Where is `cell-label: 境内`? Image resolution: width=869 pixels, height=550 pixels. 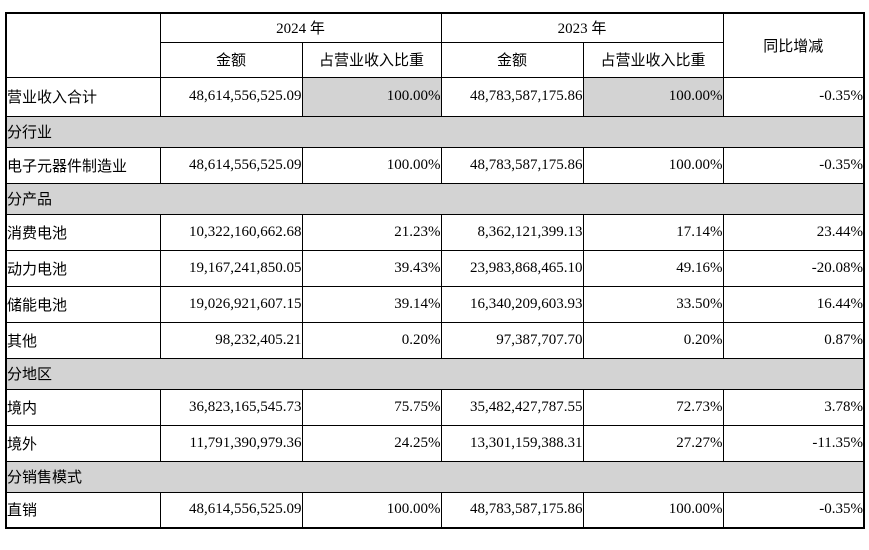
cell-label: 境内 is located at coordinates (83, 407).